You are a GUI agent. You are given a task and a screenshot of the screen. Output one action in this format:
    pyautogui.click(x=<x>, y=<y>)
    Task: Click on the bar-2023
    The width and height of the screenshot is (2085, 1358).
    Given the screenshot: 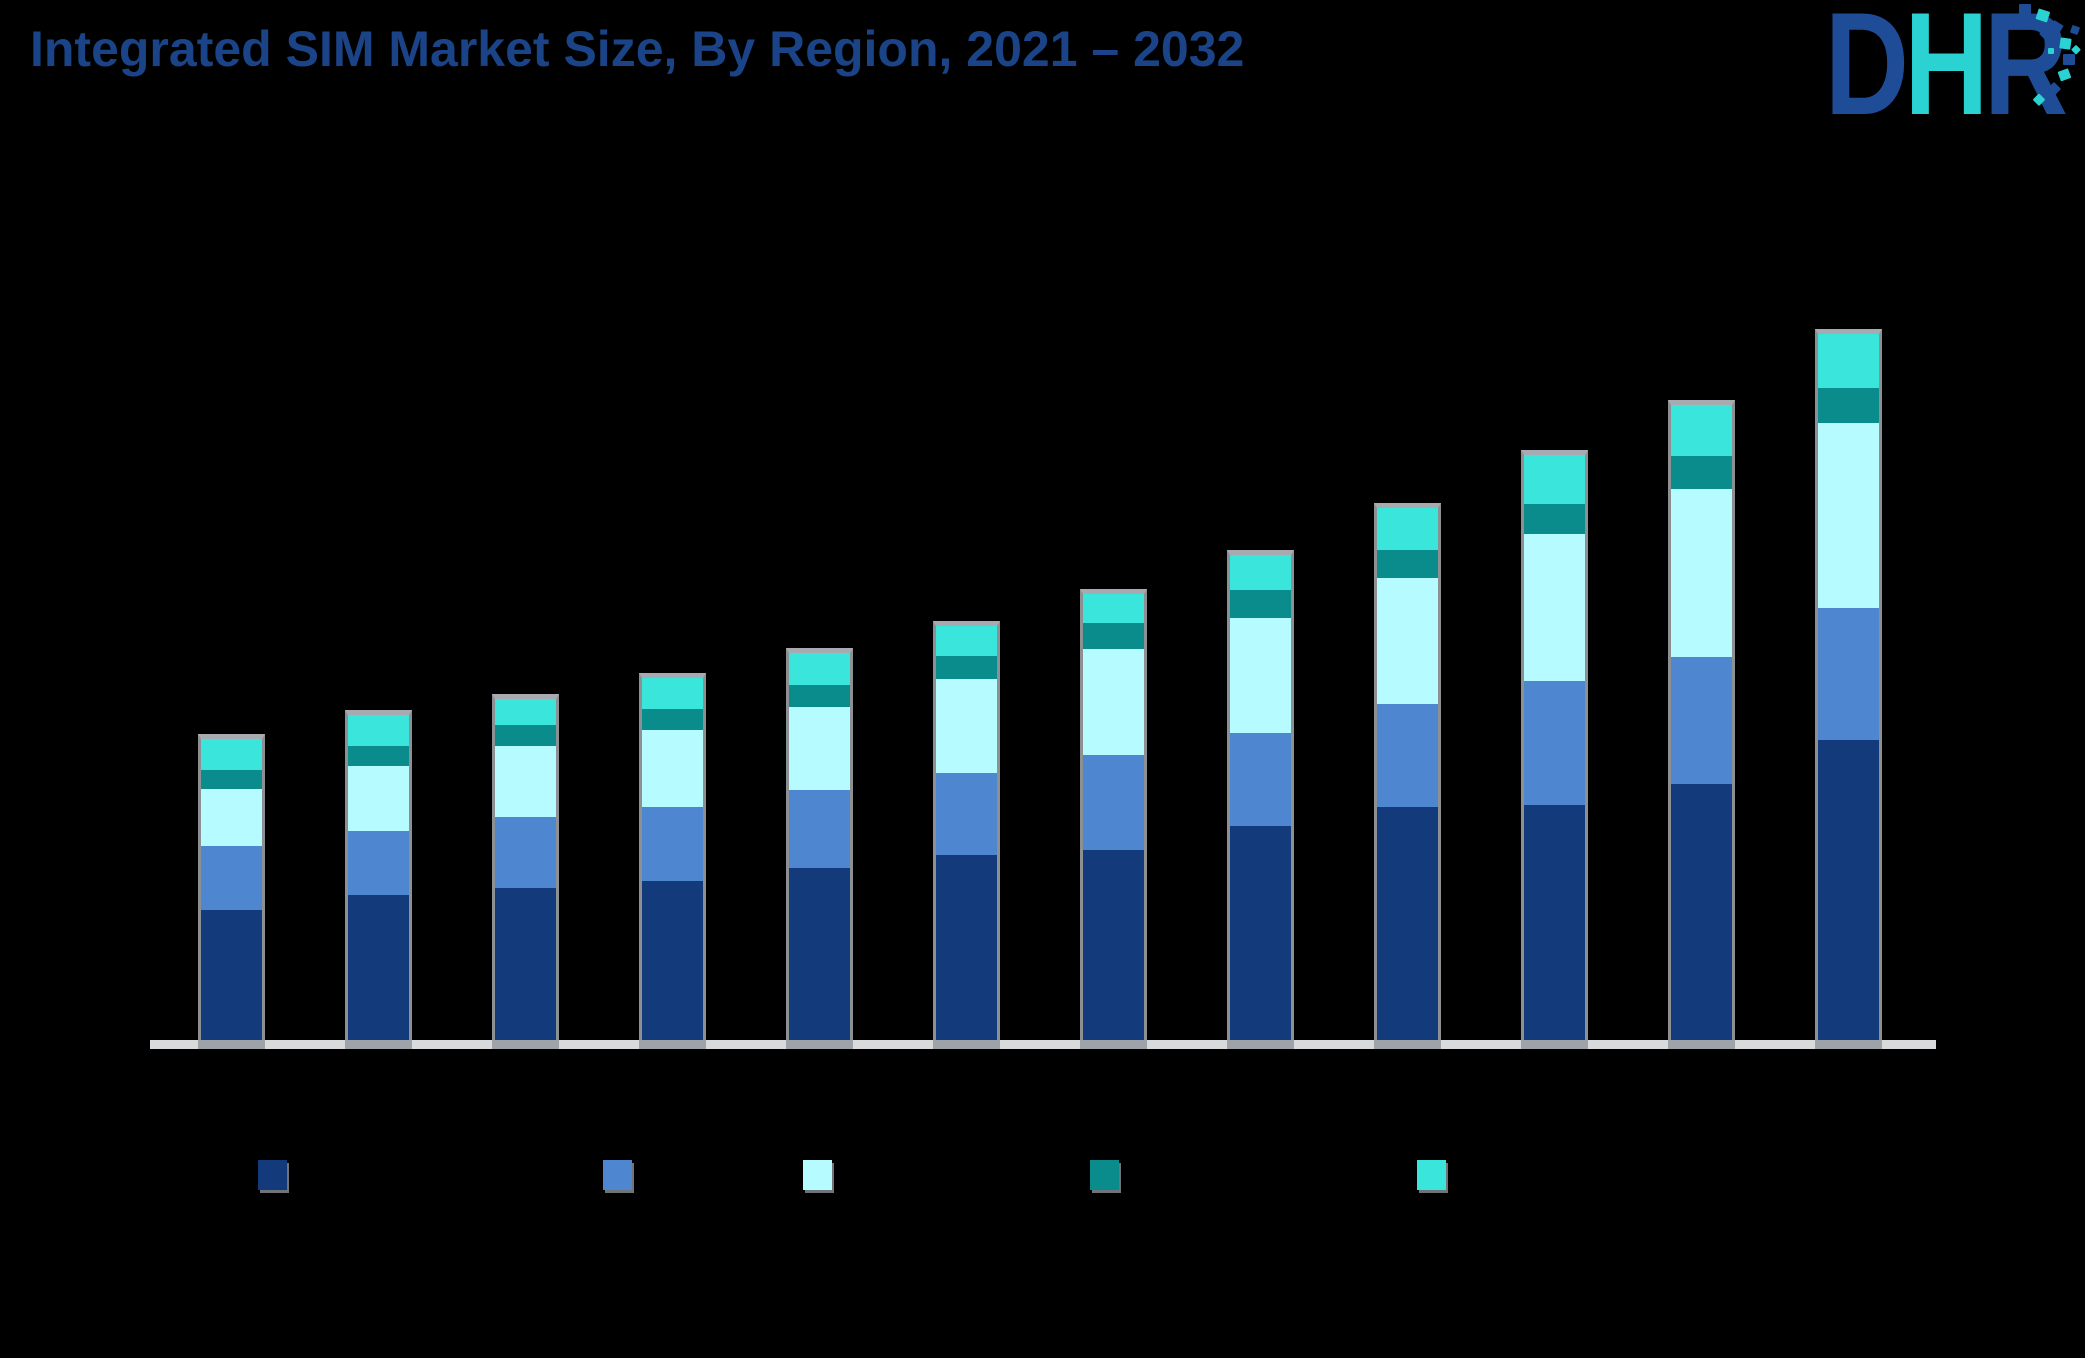 What is the action you would take?
    pyautogui.click(x=525, y=867)
    